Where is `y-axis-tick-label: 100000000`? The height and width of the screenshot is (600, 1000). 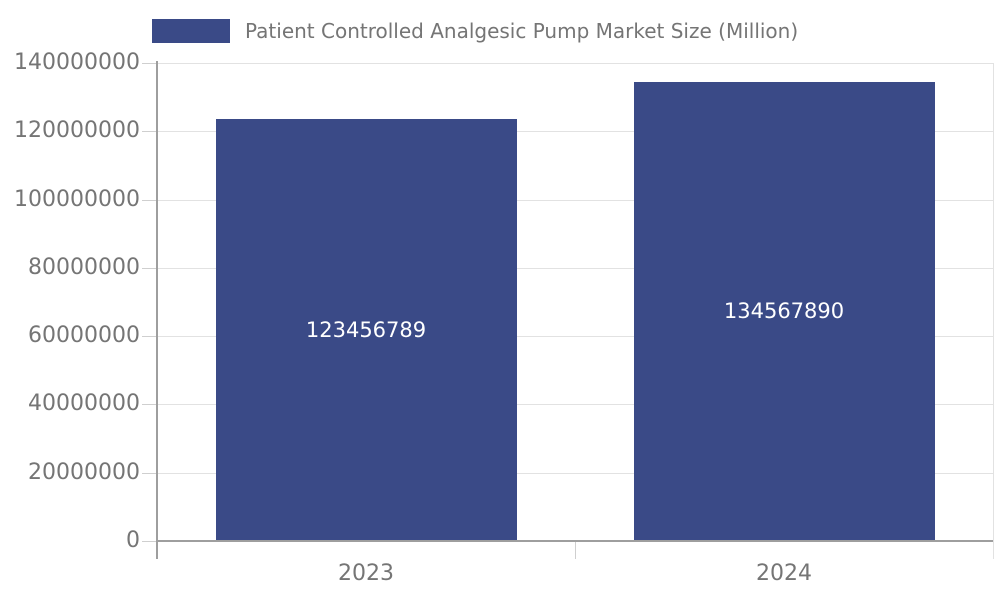 y-axis-tick-label: 100000000 is located at coordinates (77, 199).